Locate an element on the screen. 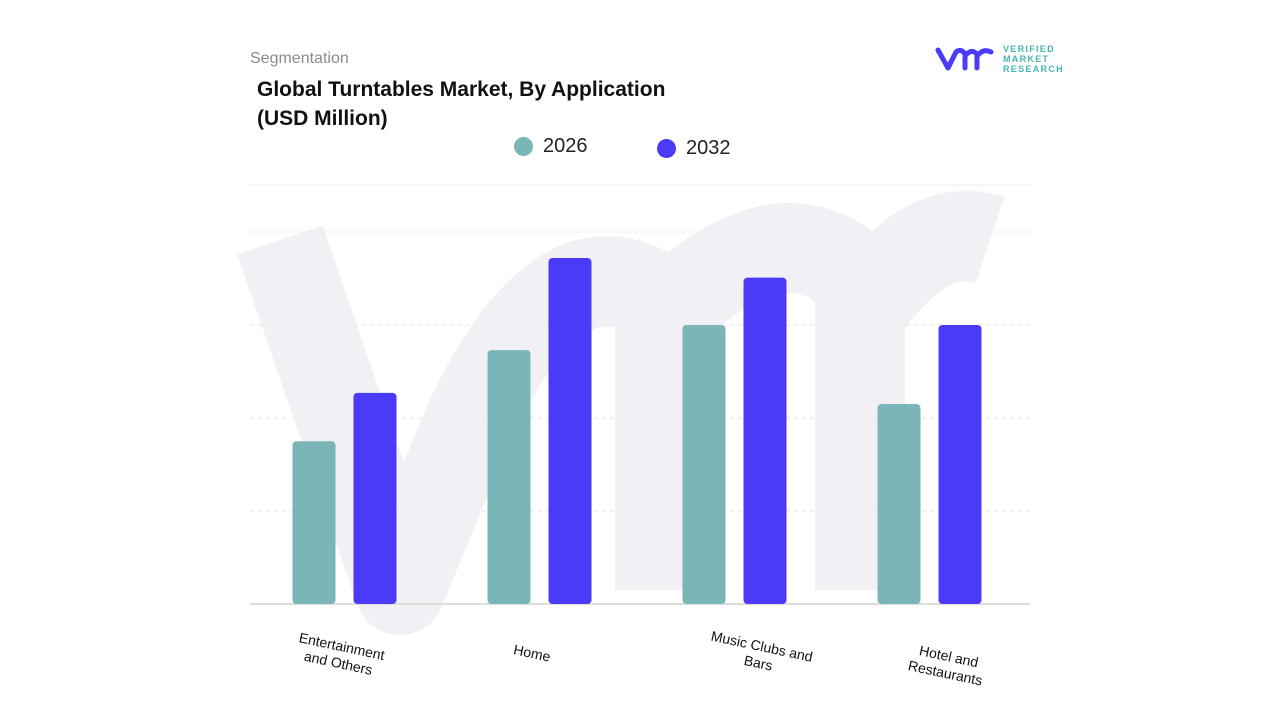 This screenshot has width=1280, height=720. segment-label: Segmentation is located at coordinates (299, 58).